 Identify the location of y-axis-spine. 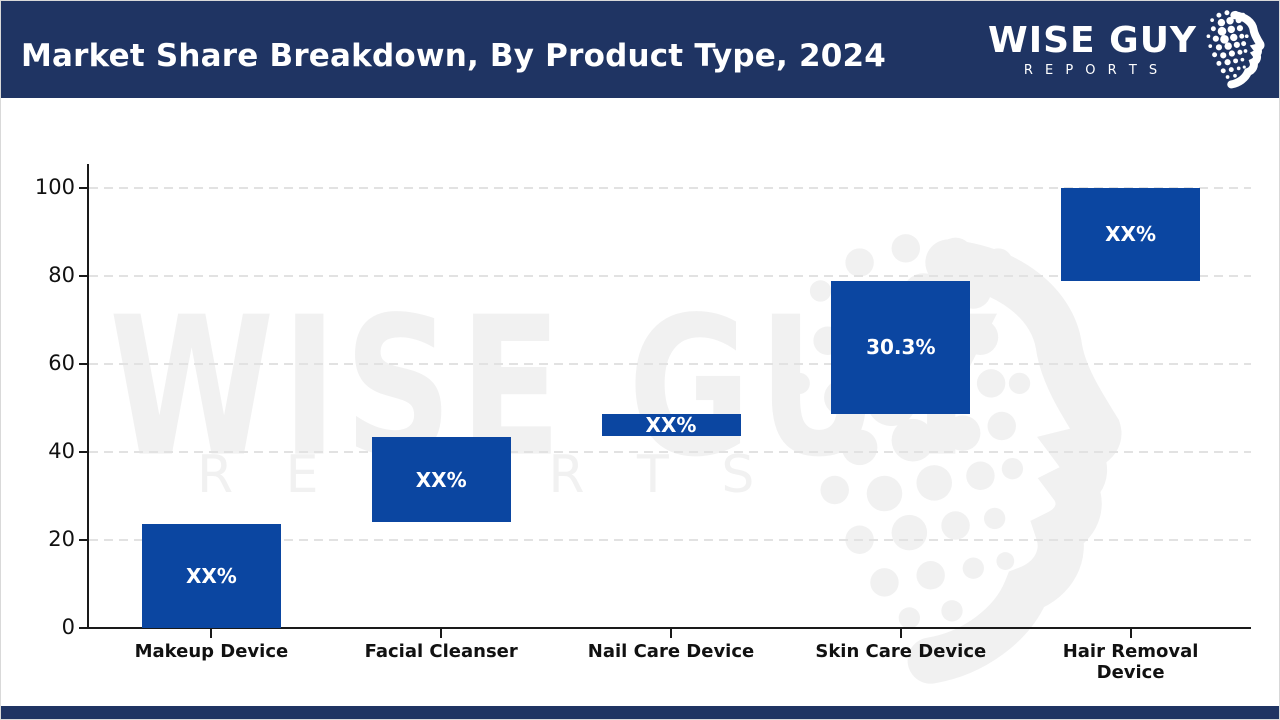
(88, 396).